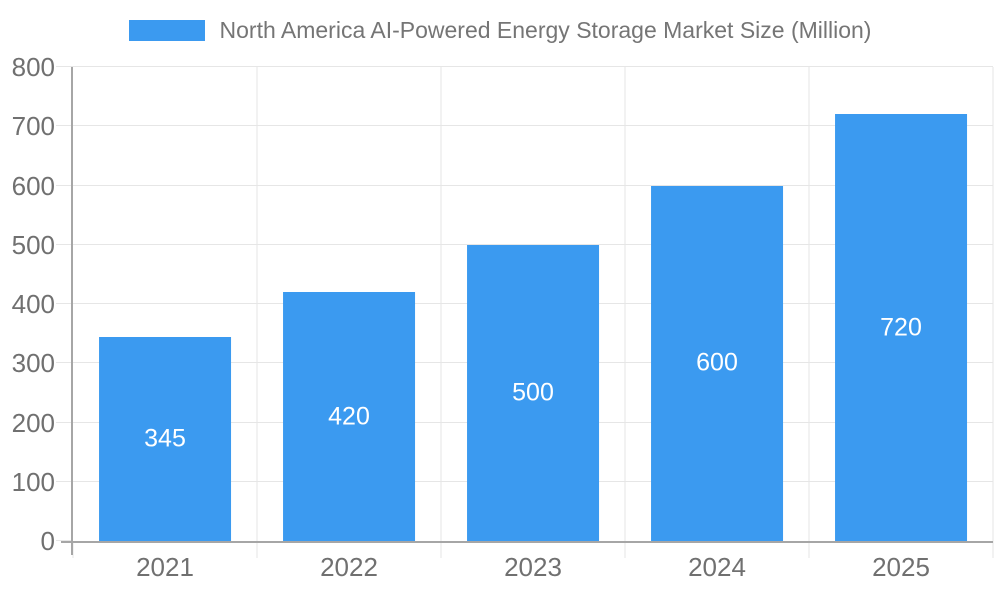 The width and height of the screenshot is (1000, 600). I want to click on bar-2022: 420, so click(349, 416).